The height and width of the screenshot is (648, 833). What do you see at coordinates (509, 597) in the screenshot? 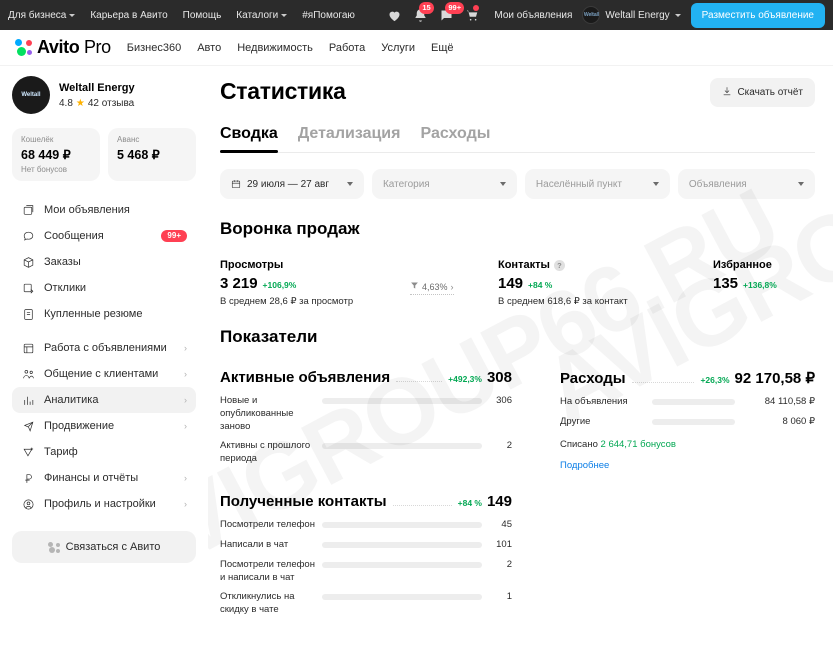
I see `metric-value: 1` at bounding box center [509, 597].